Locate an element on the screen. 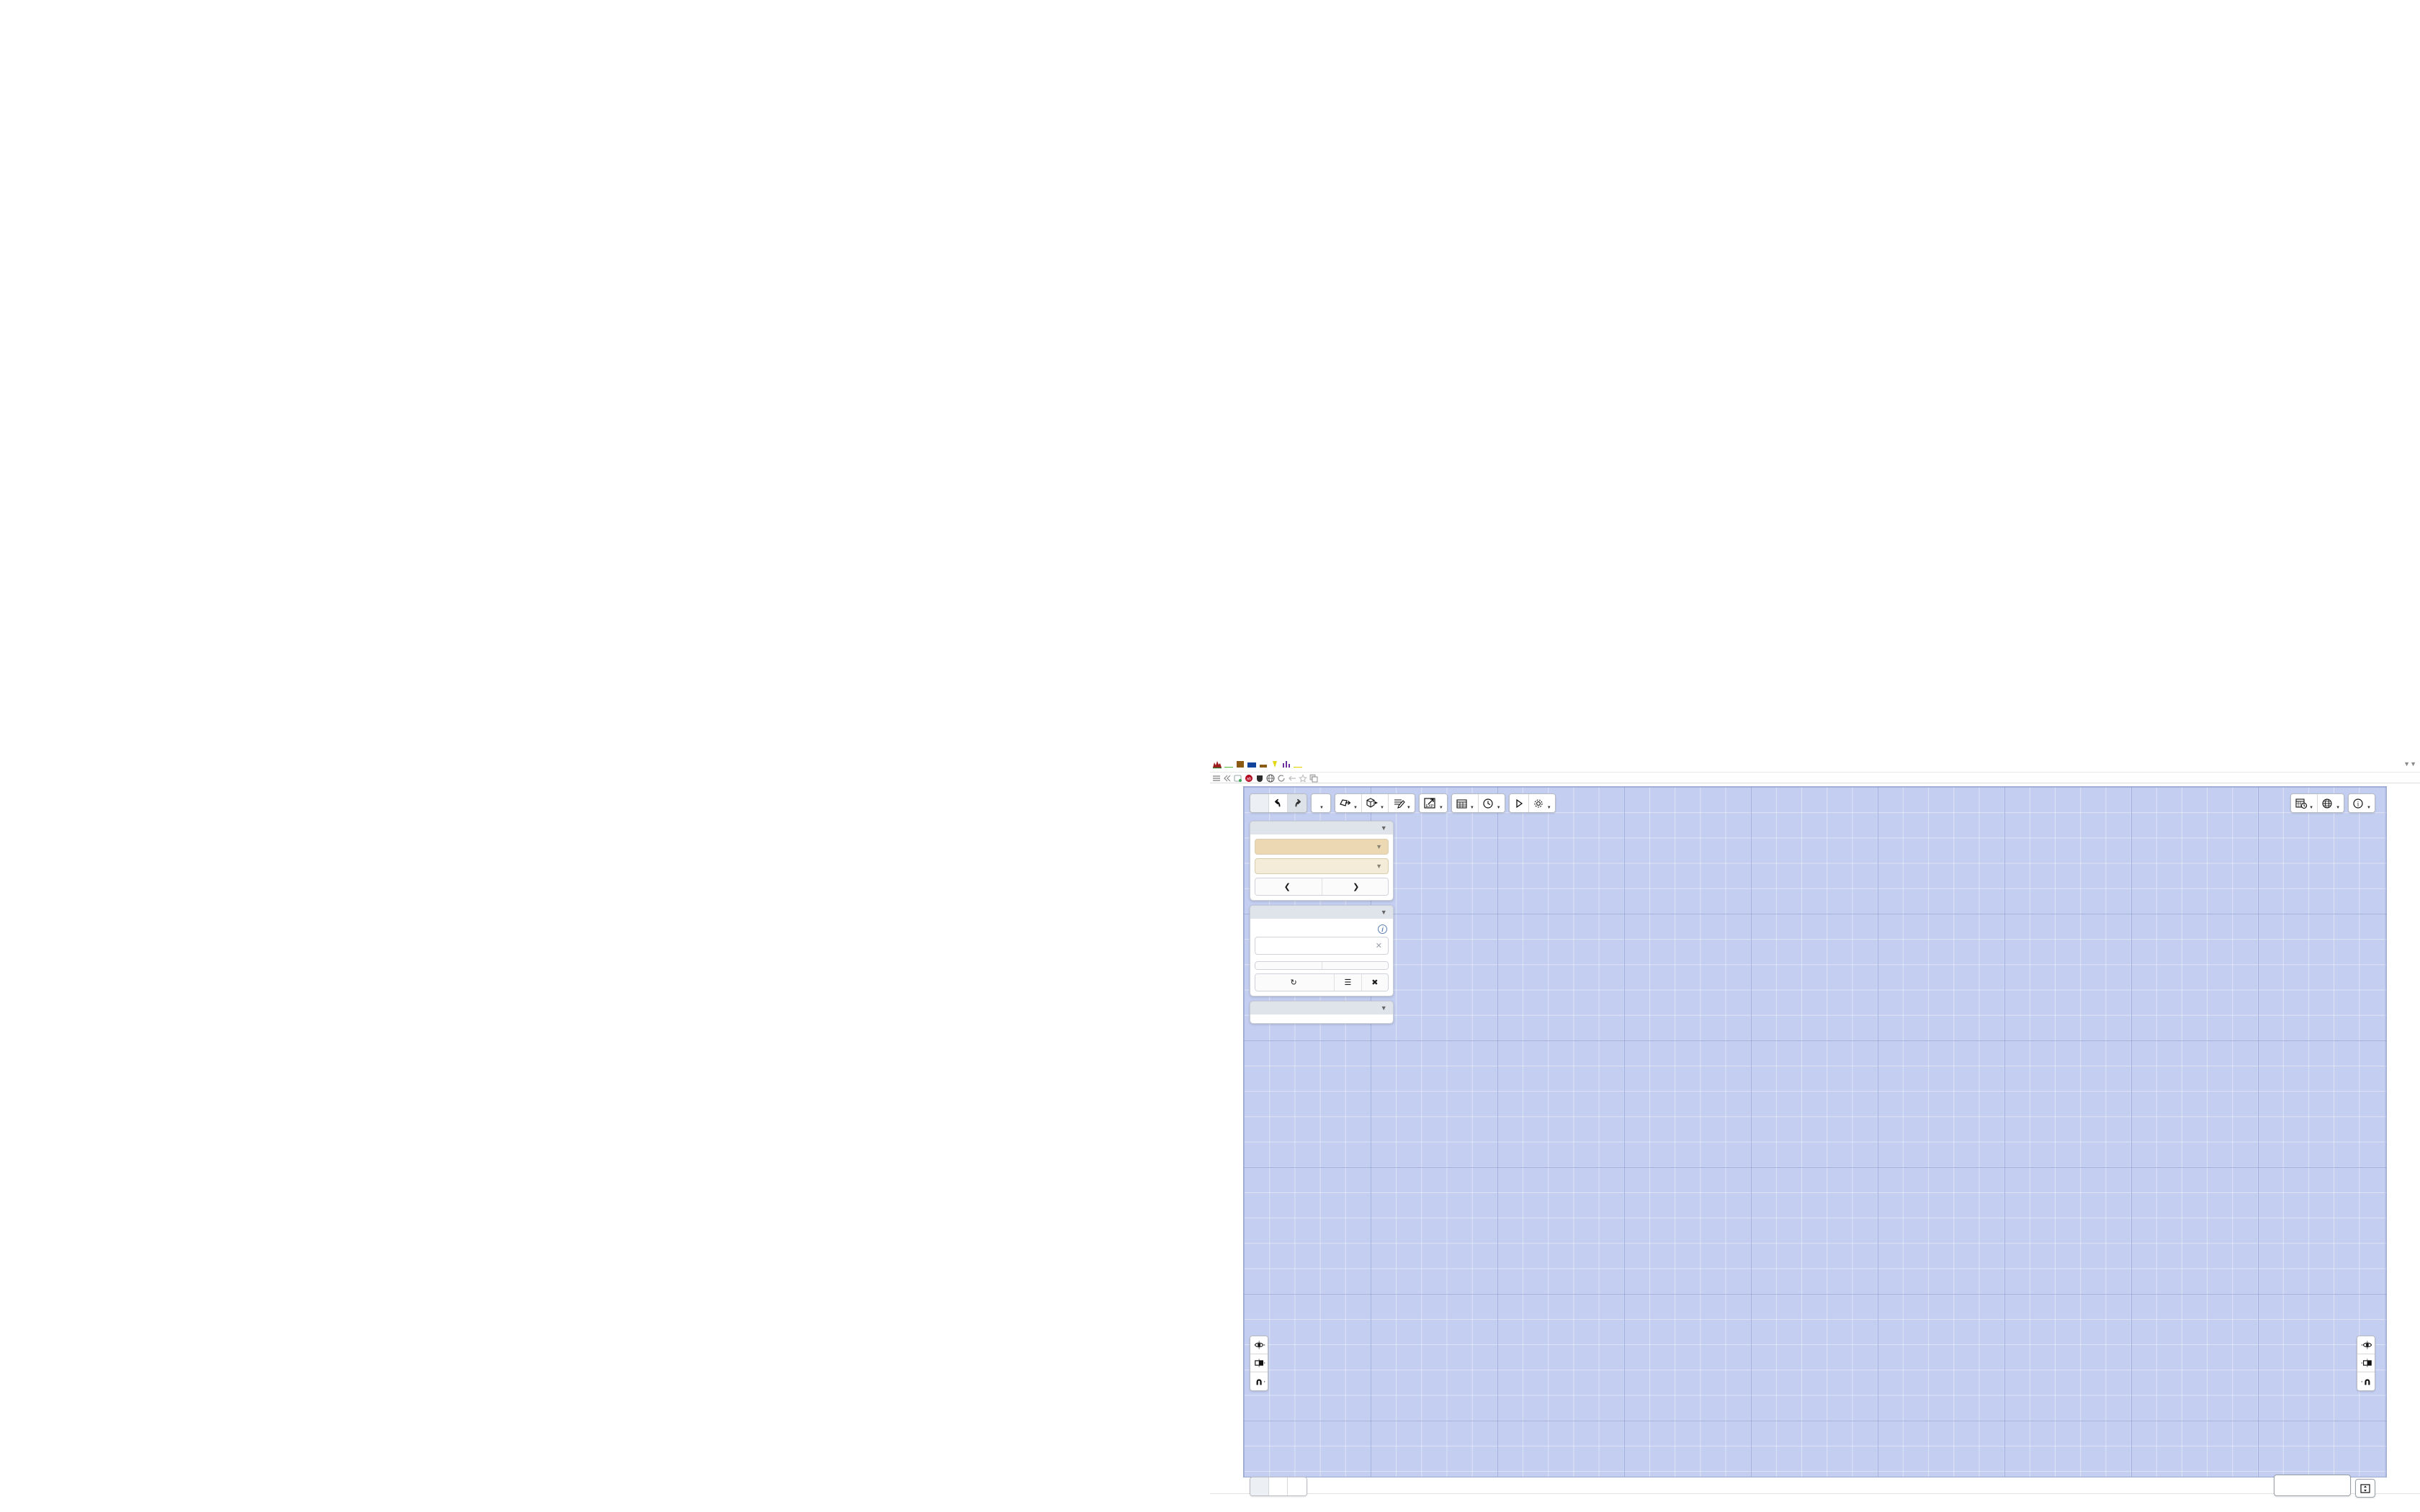 The height and width of the screenshot is (1512, 2420). brand-group is located at coordinates (1278, 803).